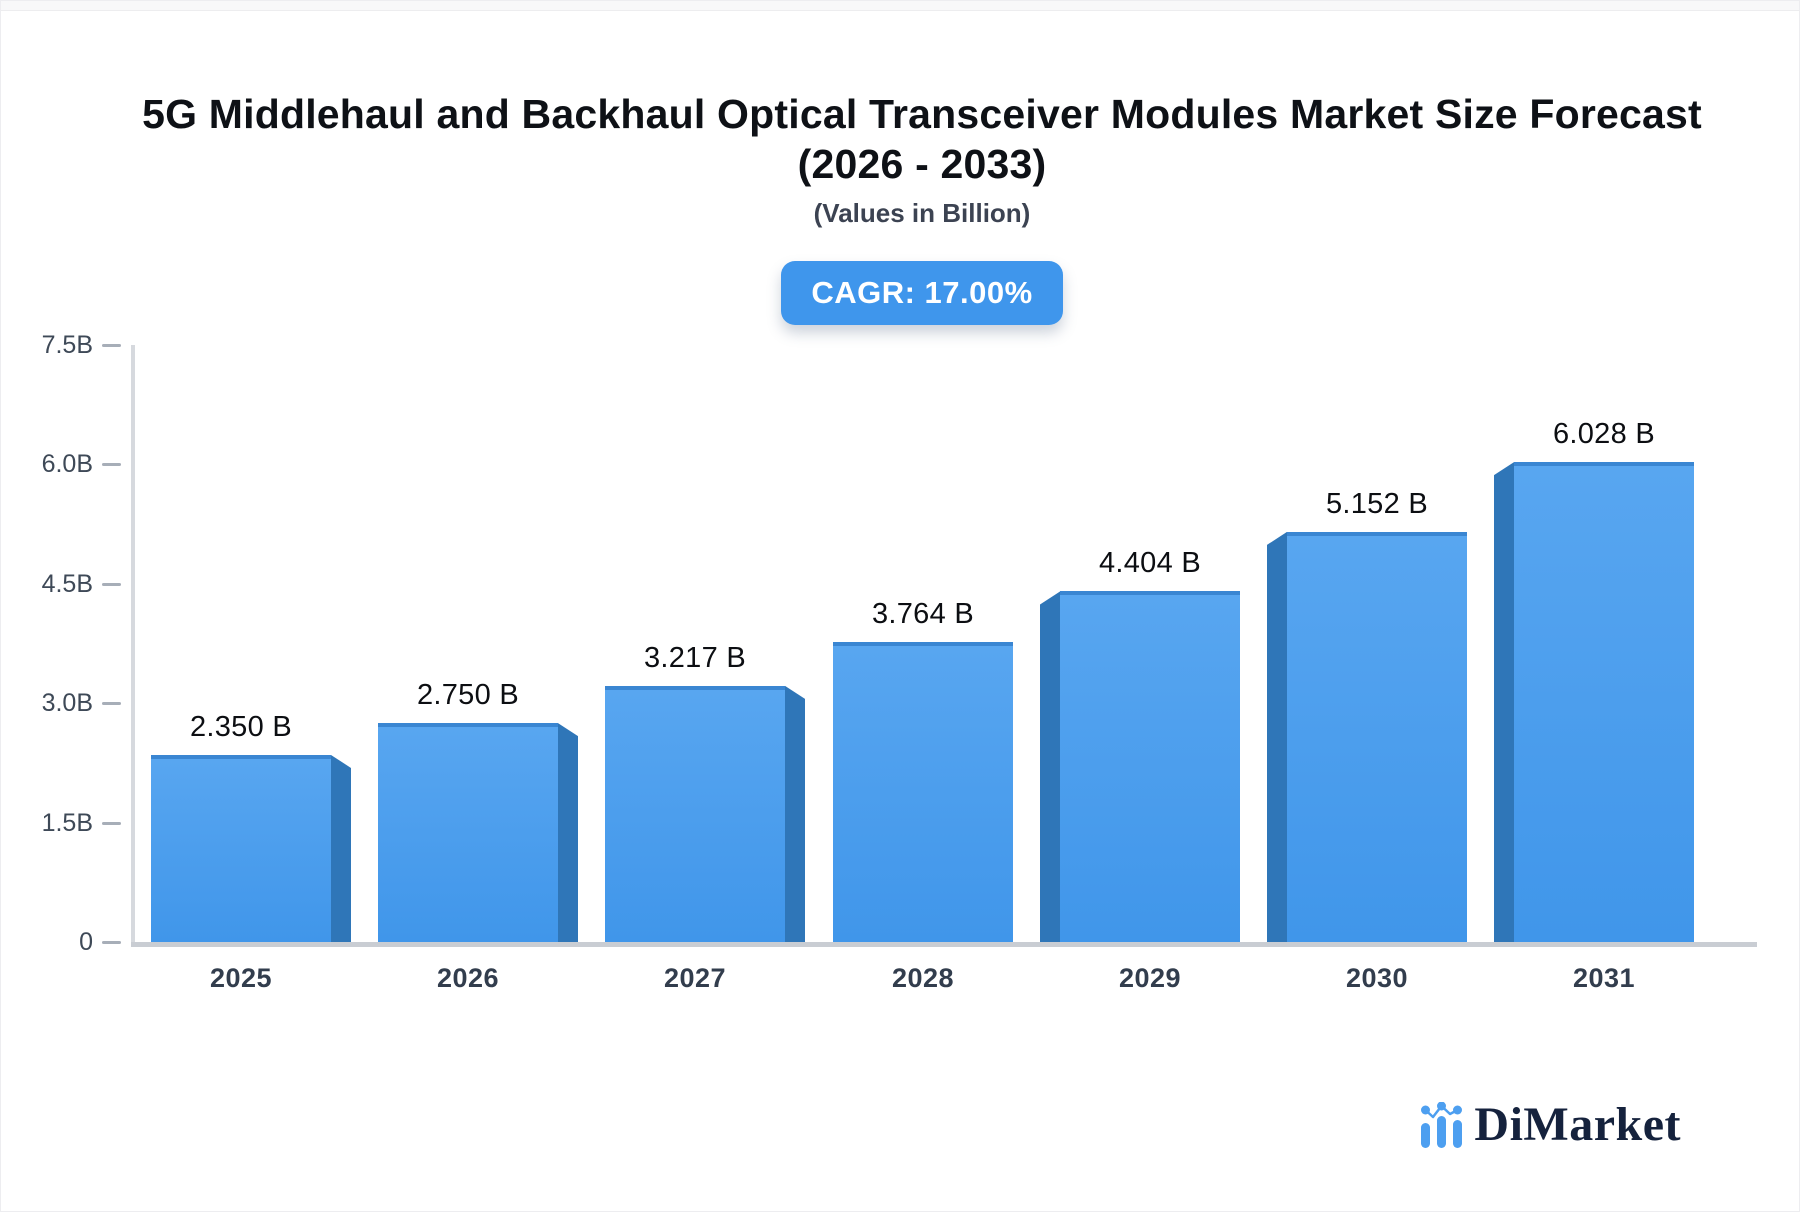 The image size is (1800, 1212). Describe the element at coordinates (1604, 434) in the screenshot. I see `bar-value-label: 6.028 B` at that location.